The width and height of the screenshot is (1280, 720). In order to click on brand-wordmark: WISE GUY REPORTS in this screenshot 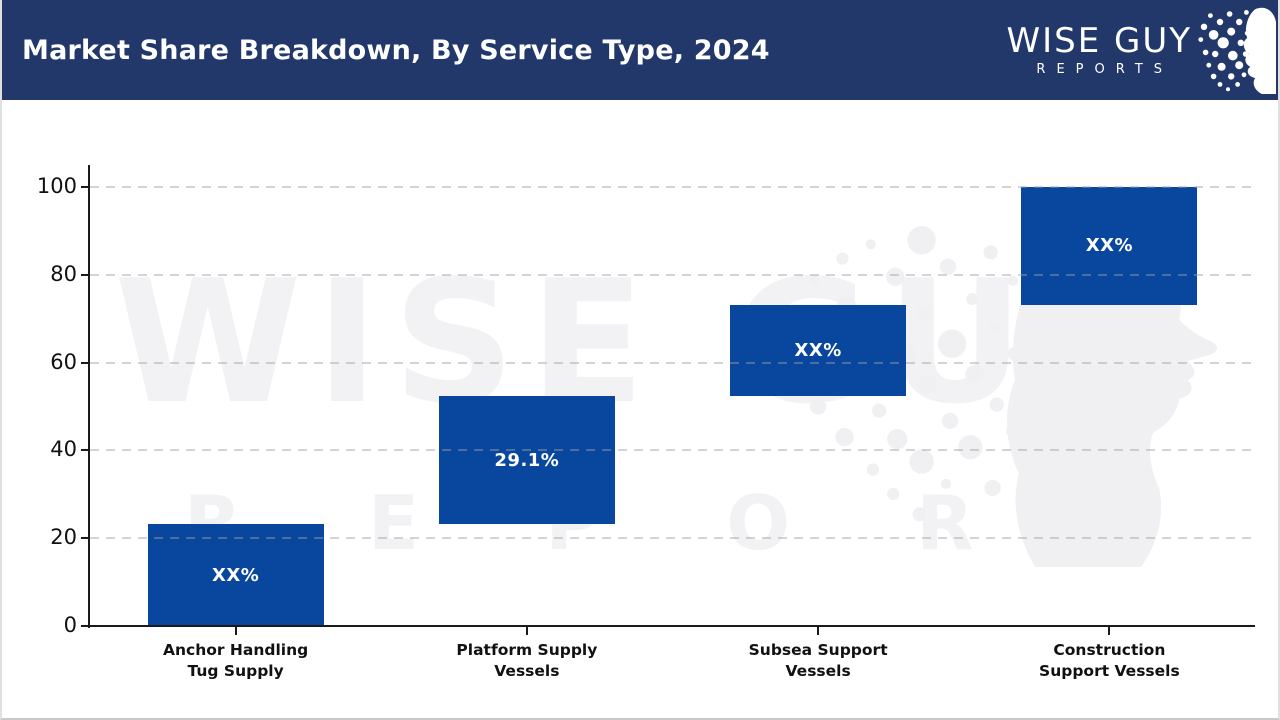, I will do `click(1099, 50)`.